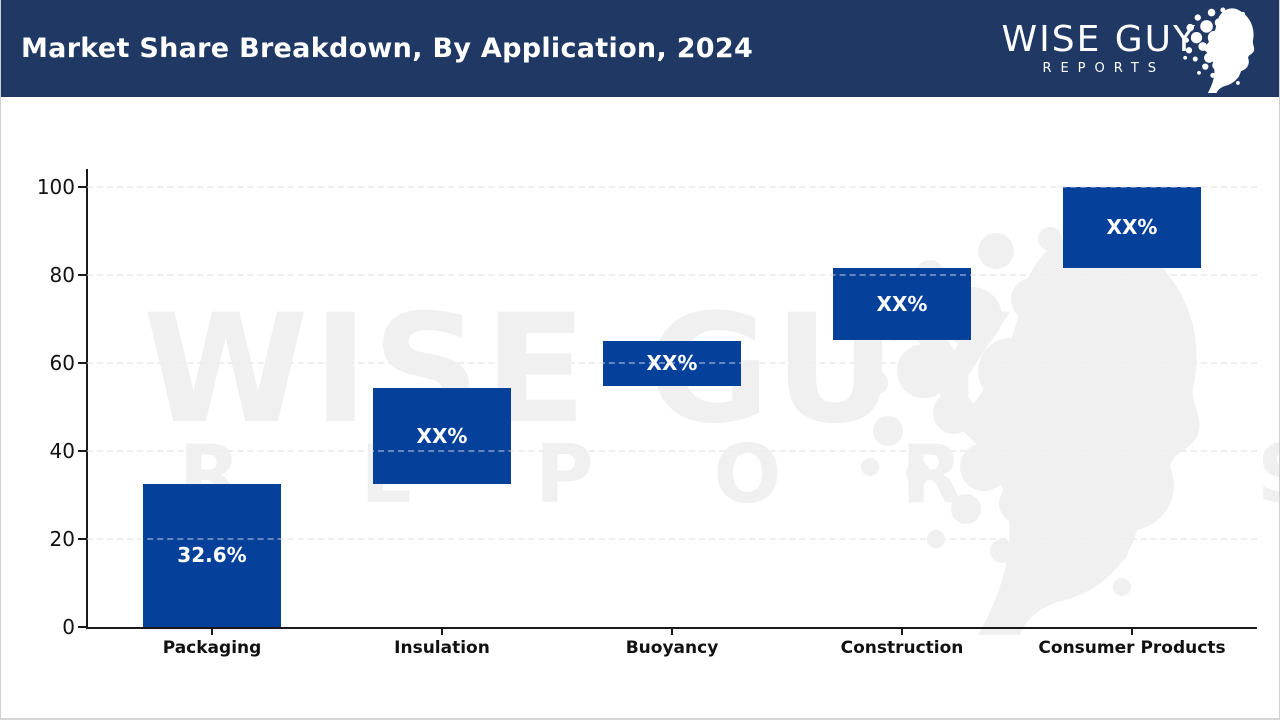  I want to click on bar-value-label-buoyancy: XX%, so click(672, 363).